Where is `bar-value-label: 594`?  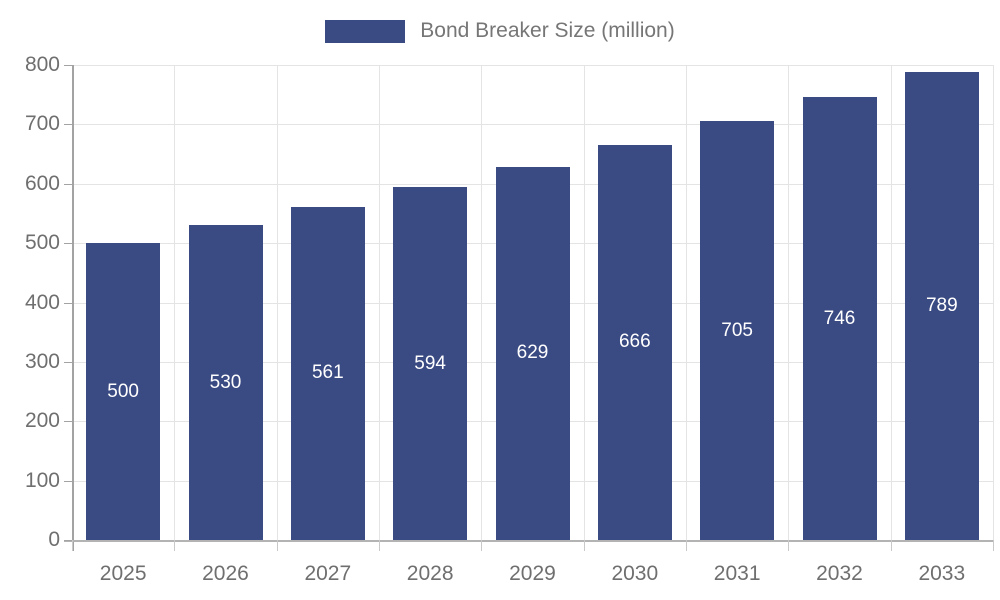
bar-value-label: 594 is located at coordinates (430, 363).